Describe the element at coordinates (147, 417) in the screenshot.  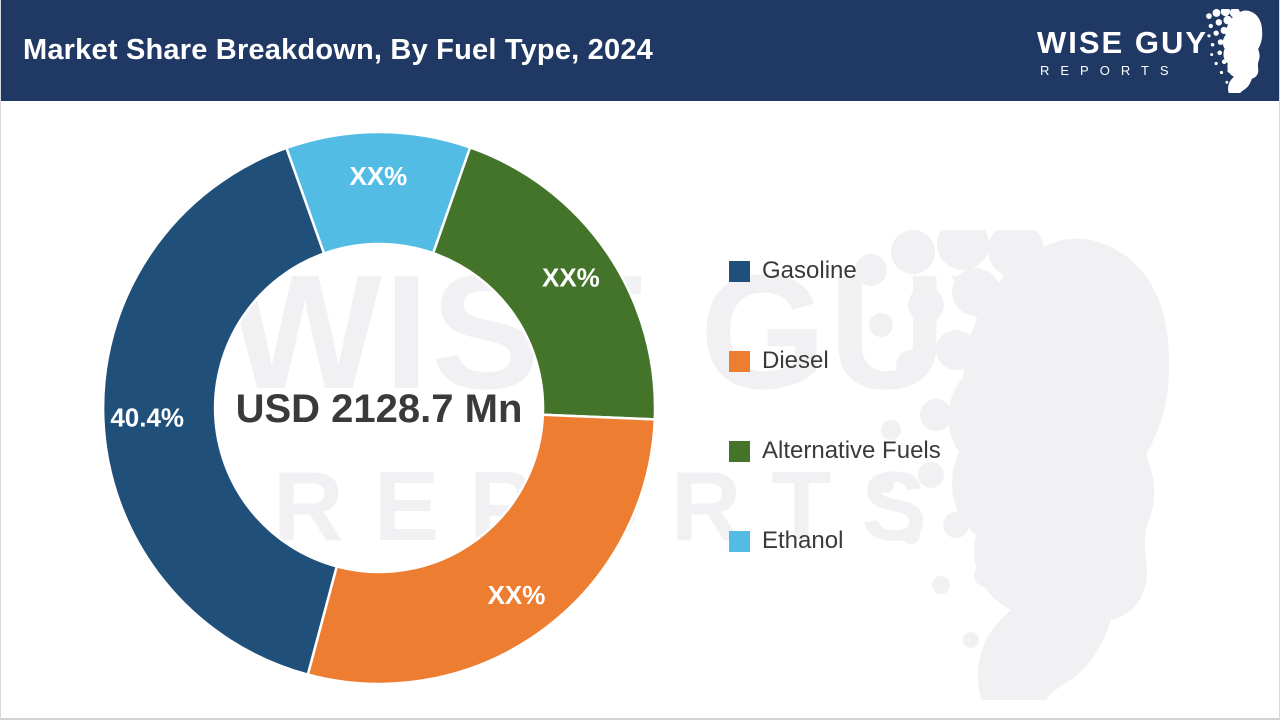
I see `segment-value-label: 40.4%` at that location.